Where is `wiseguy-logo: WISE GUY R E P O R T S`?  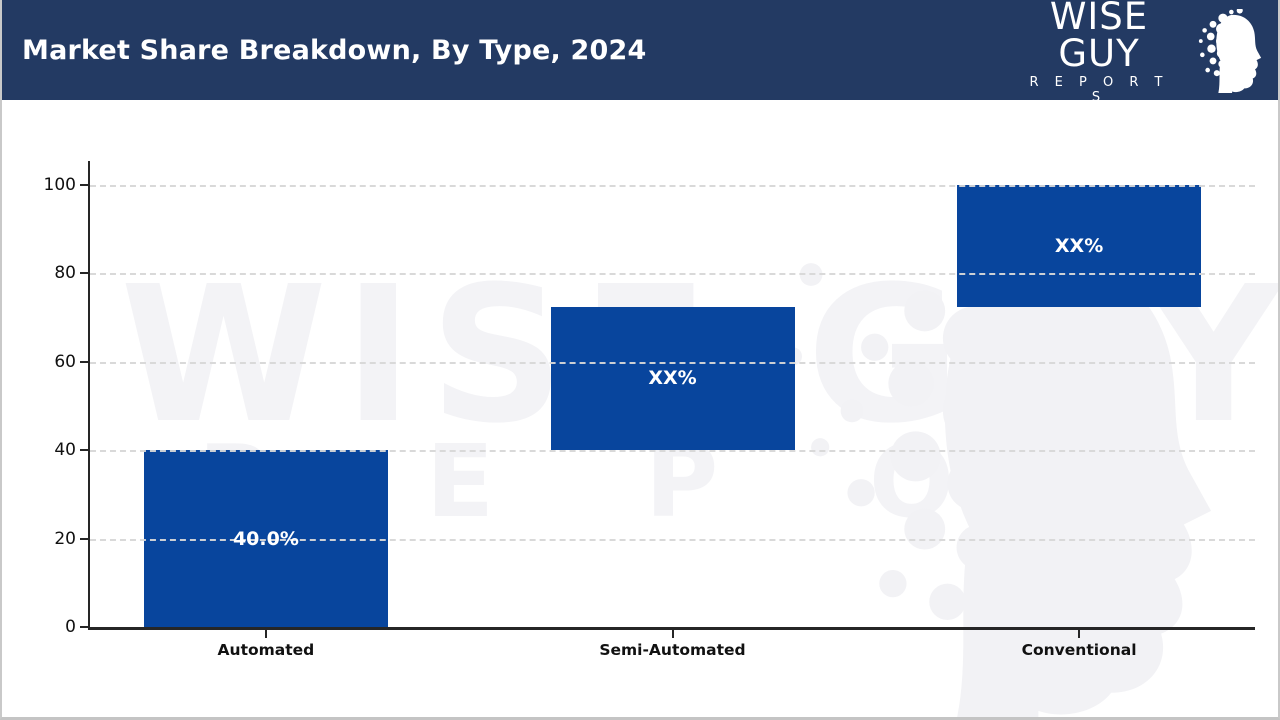 wiseguy-logo: WISE GUY R E P O R T S is located at coordinates (1143, 52).